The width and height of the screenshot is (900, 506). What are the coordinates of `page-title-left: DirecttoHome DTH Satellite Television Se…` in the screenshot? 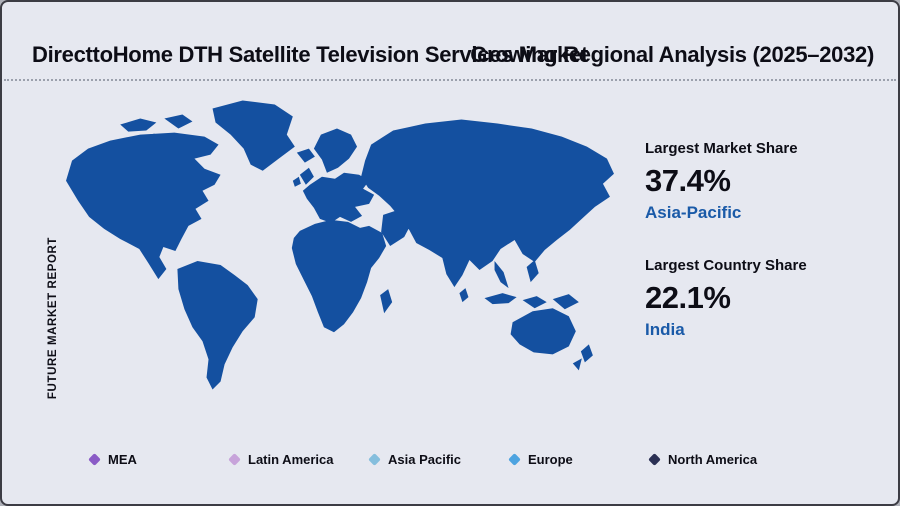 It's located at (310, 54).